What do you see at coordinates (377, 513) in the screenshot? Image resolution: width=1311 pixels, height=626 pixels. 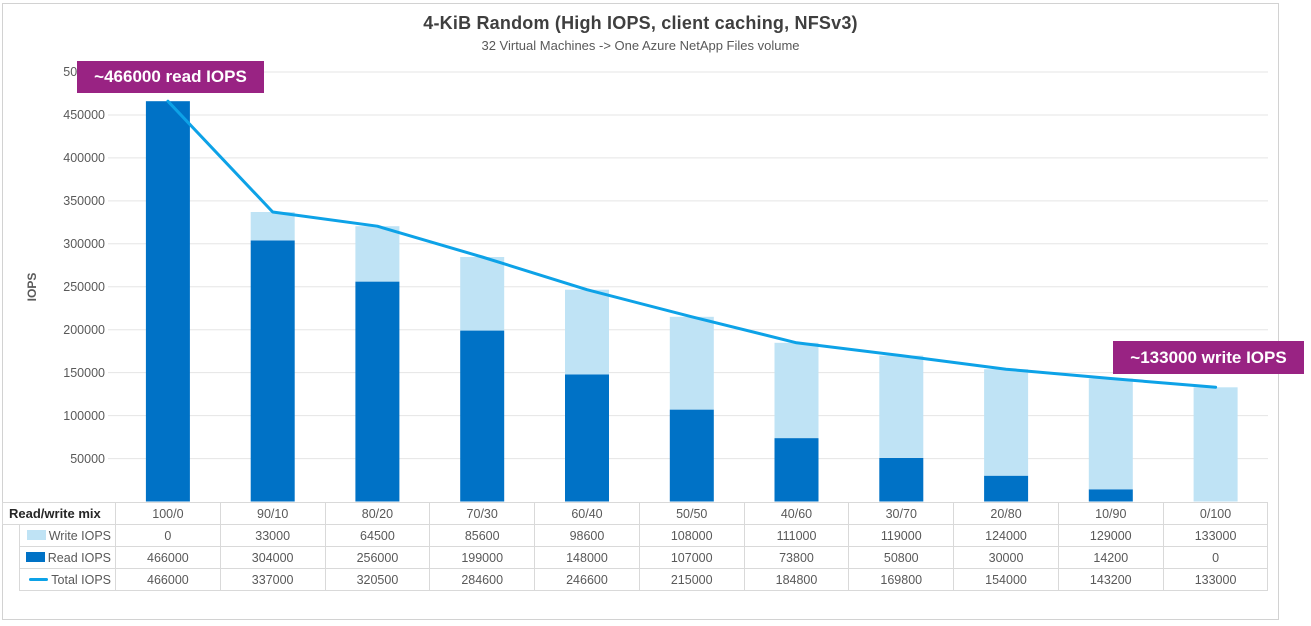 I see `category-cell: 80/20` at bounding box center [377, 513].